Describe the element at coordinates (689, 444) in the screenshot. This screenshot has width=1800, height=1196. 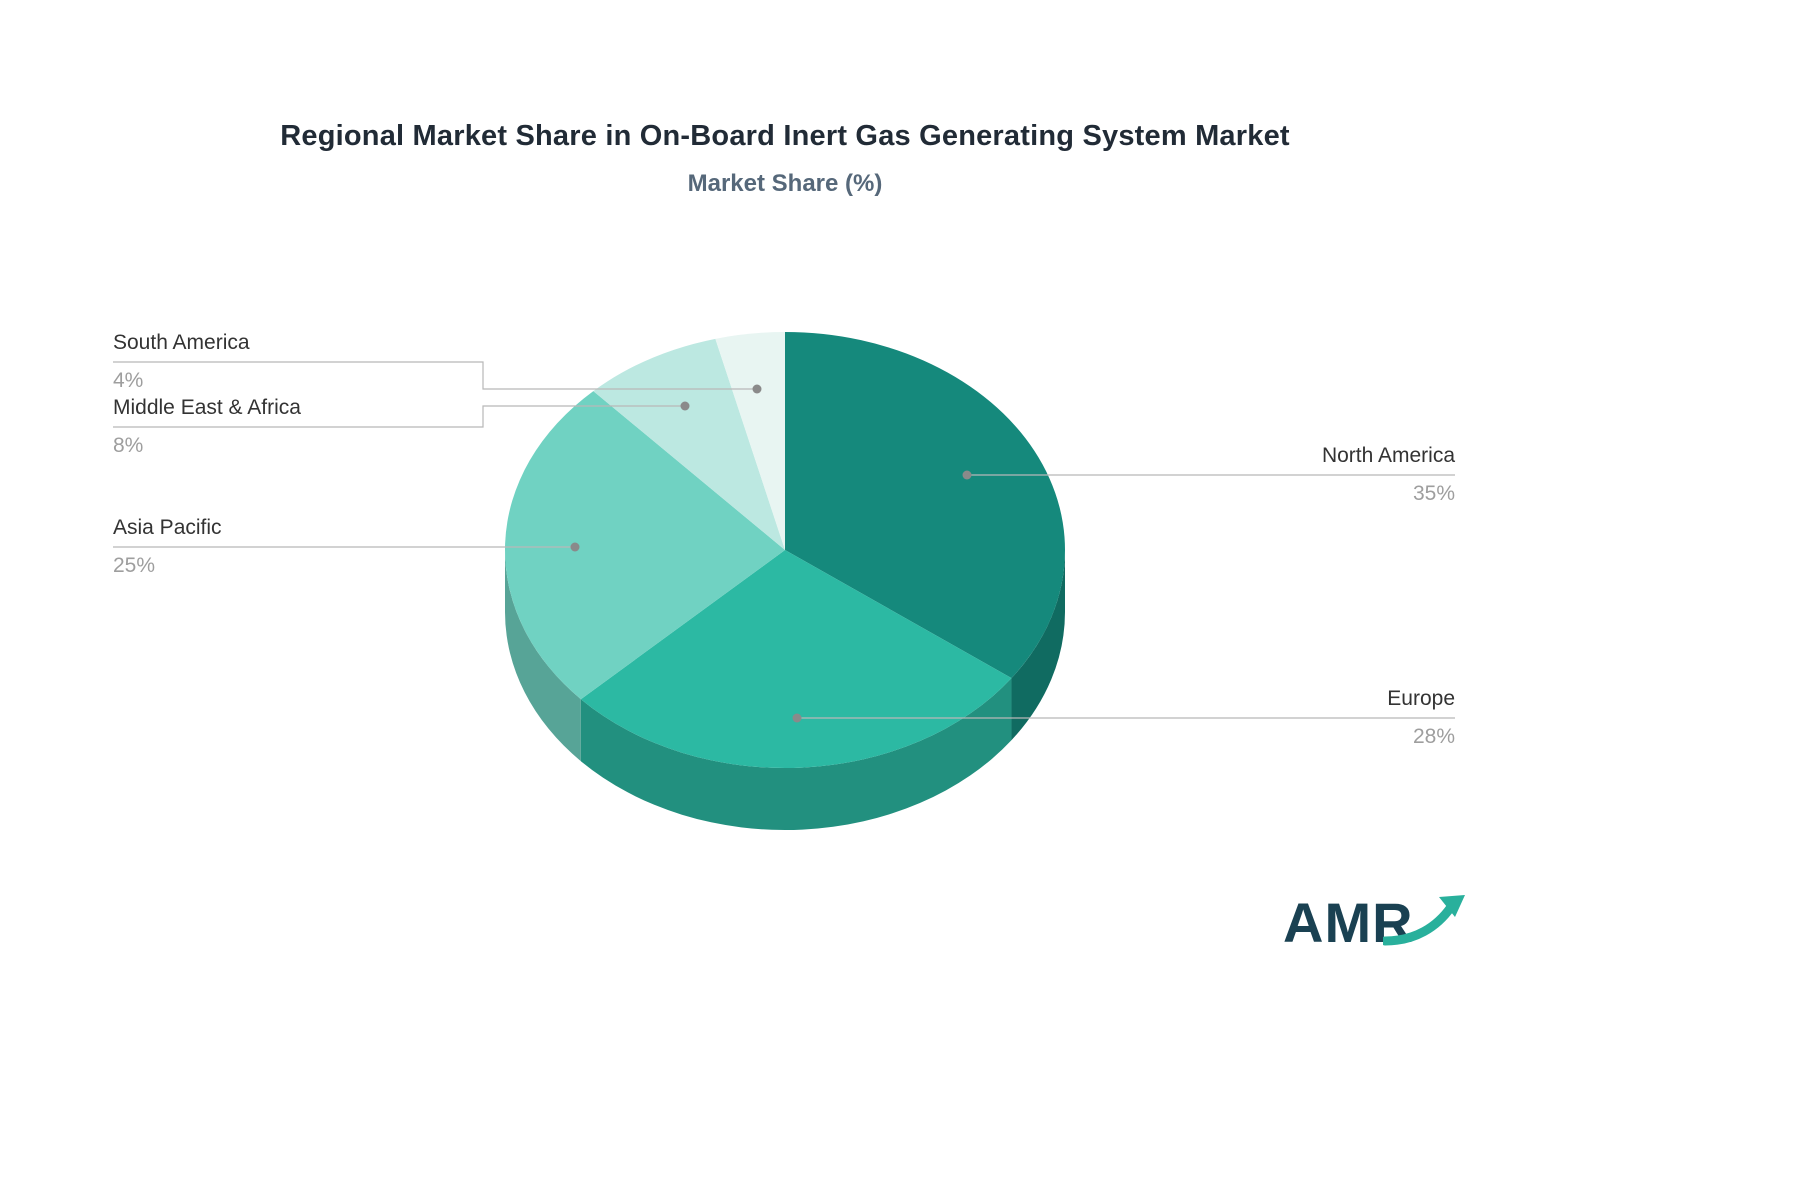
I see `pie-slice-middle-east-africa` at that location.